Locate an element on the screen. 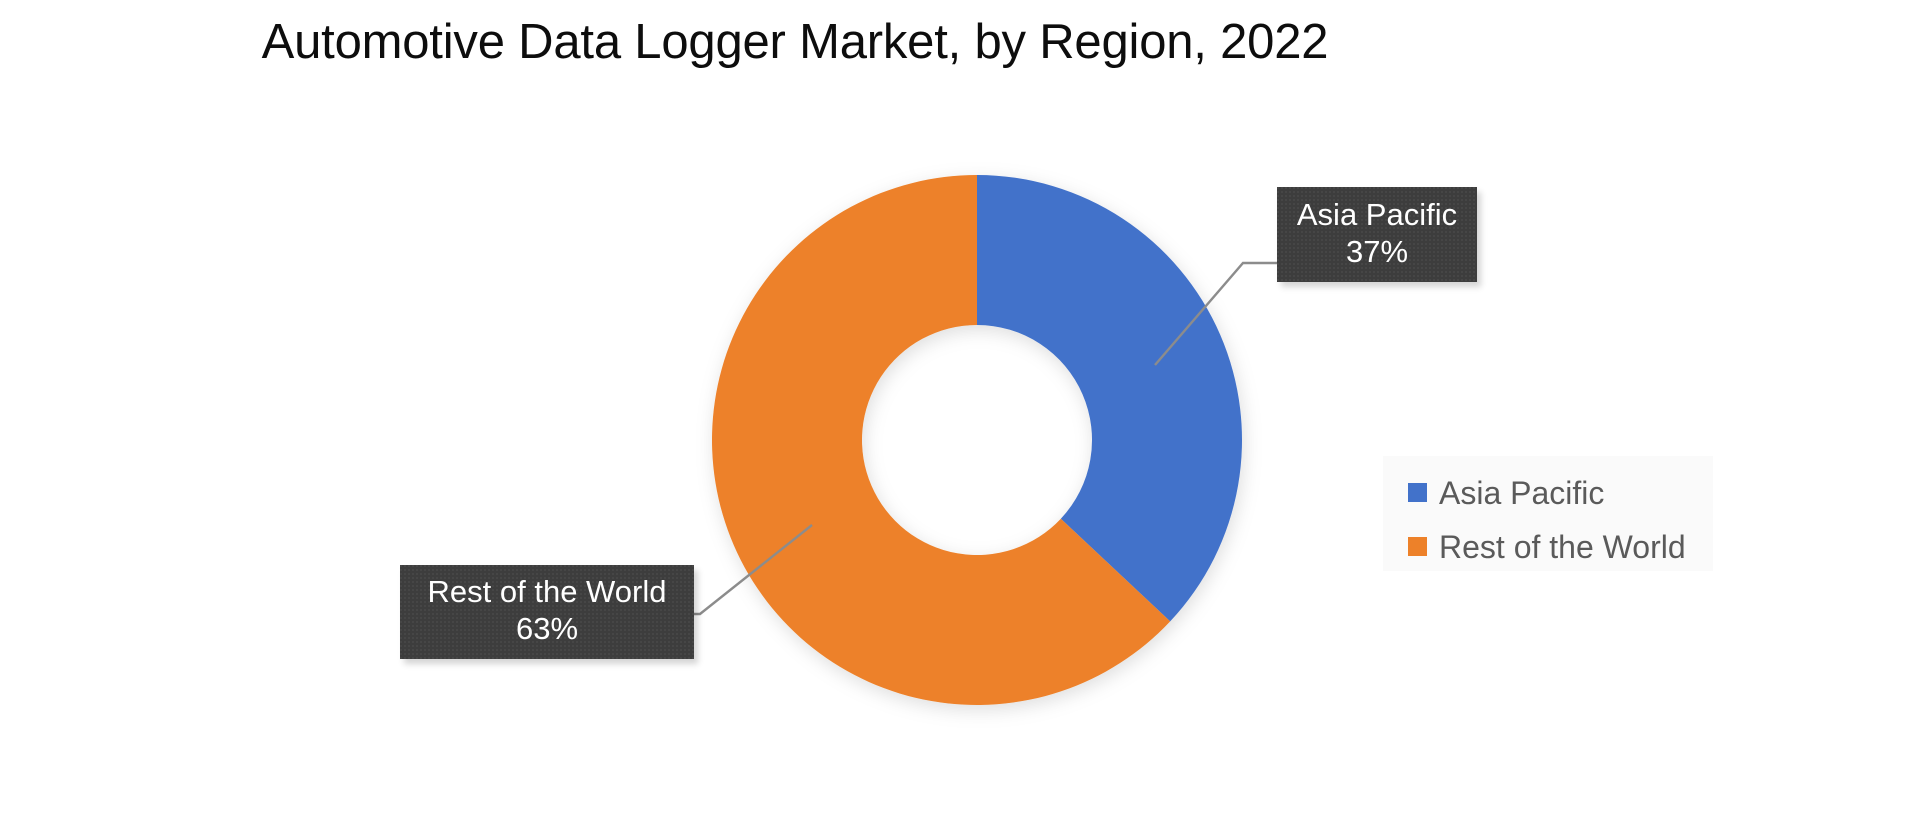 The width and height of the screenshot is (1920, 818). callout-asia-pacific-label: Asia Pacific is located at coordinates (1377, 214).